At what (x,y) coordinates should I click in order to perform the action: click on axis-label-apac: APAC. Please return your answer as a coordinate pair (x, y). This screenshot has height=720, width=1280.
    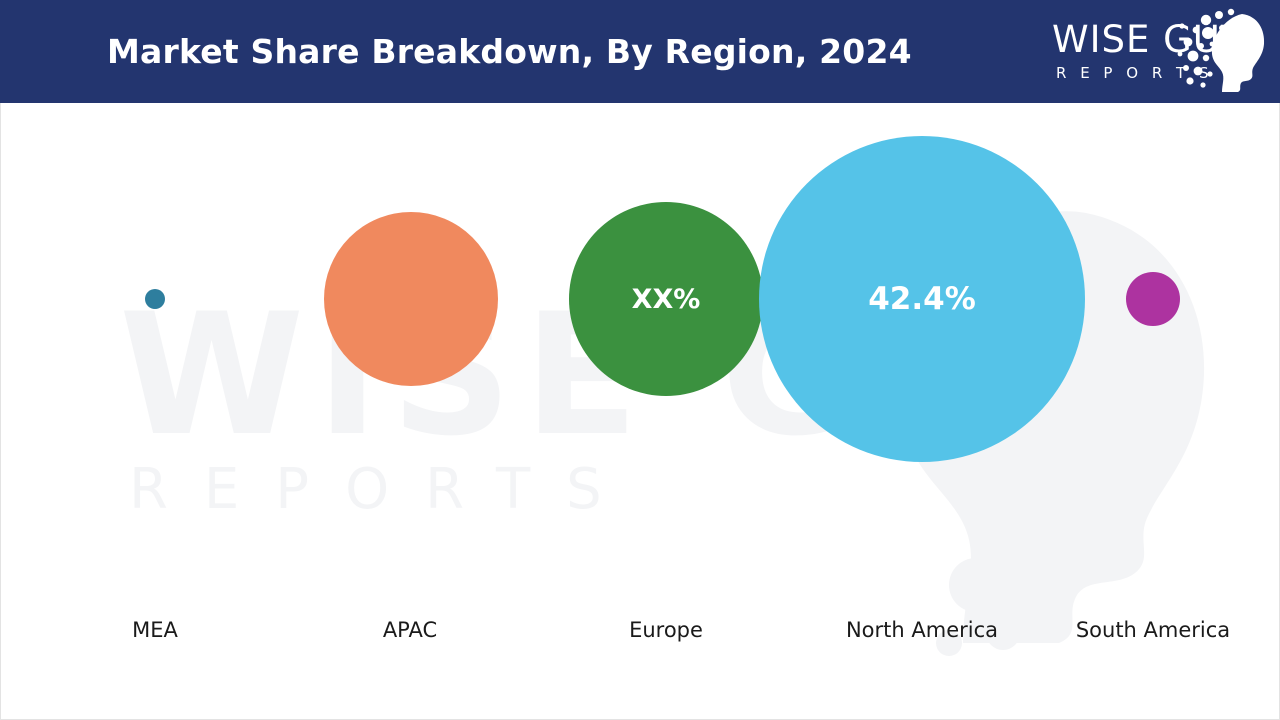
    Looking at the image, I should click on (410, 630).